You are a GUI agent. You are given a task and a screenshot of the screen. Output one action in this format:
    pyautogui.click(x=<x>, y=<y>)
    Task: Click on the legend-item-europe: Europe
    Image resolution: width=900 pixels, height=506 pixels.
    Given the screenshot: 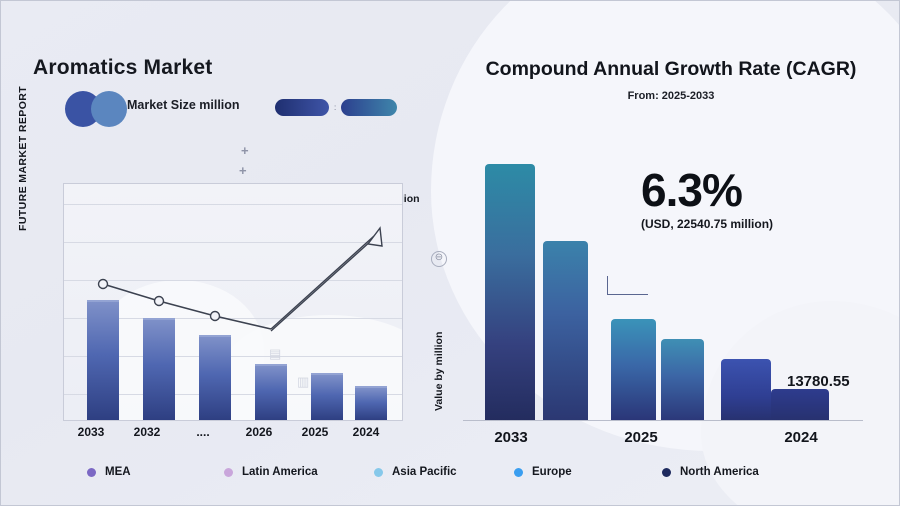 What is the action you would take?
    pyautogui.click(x=588, y=472)
    